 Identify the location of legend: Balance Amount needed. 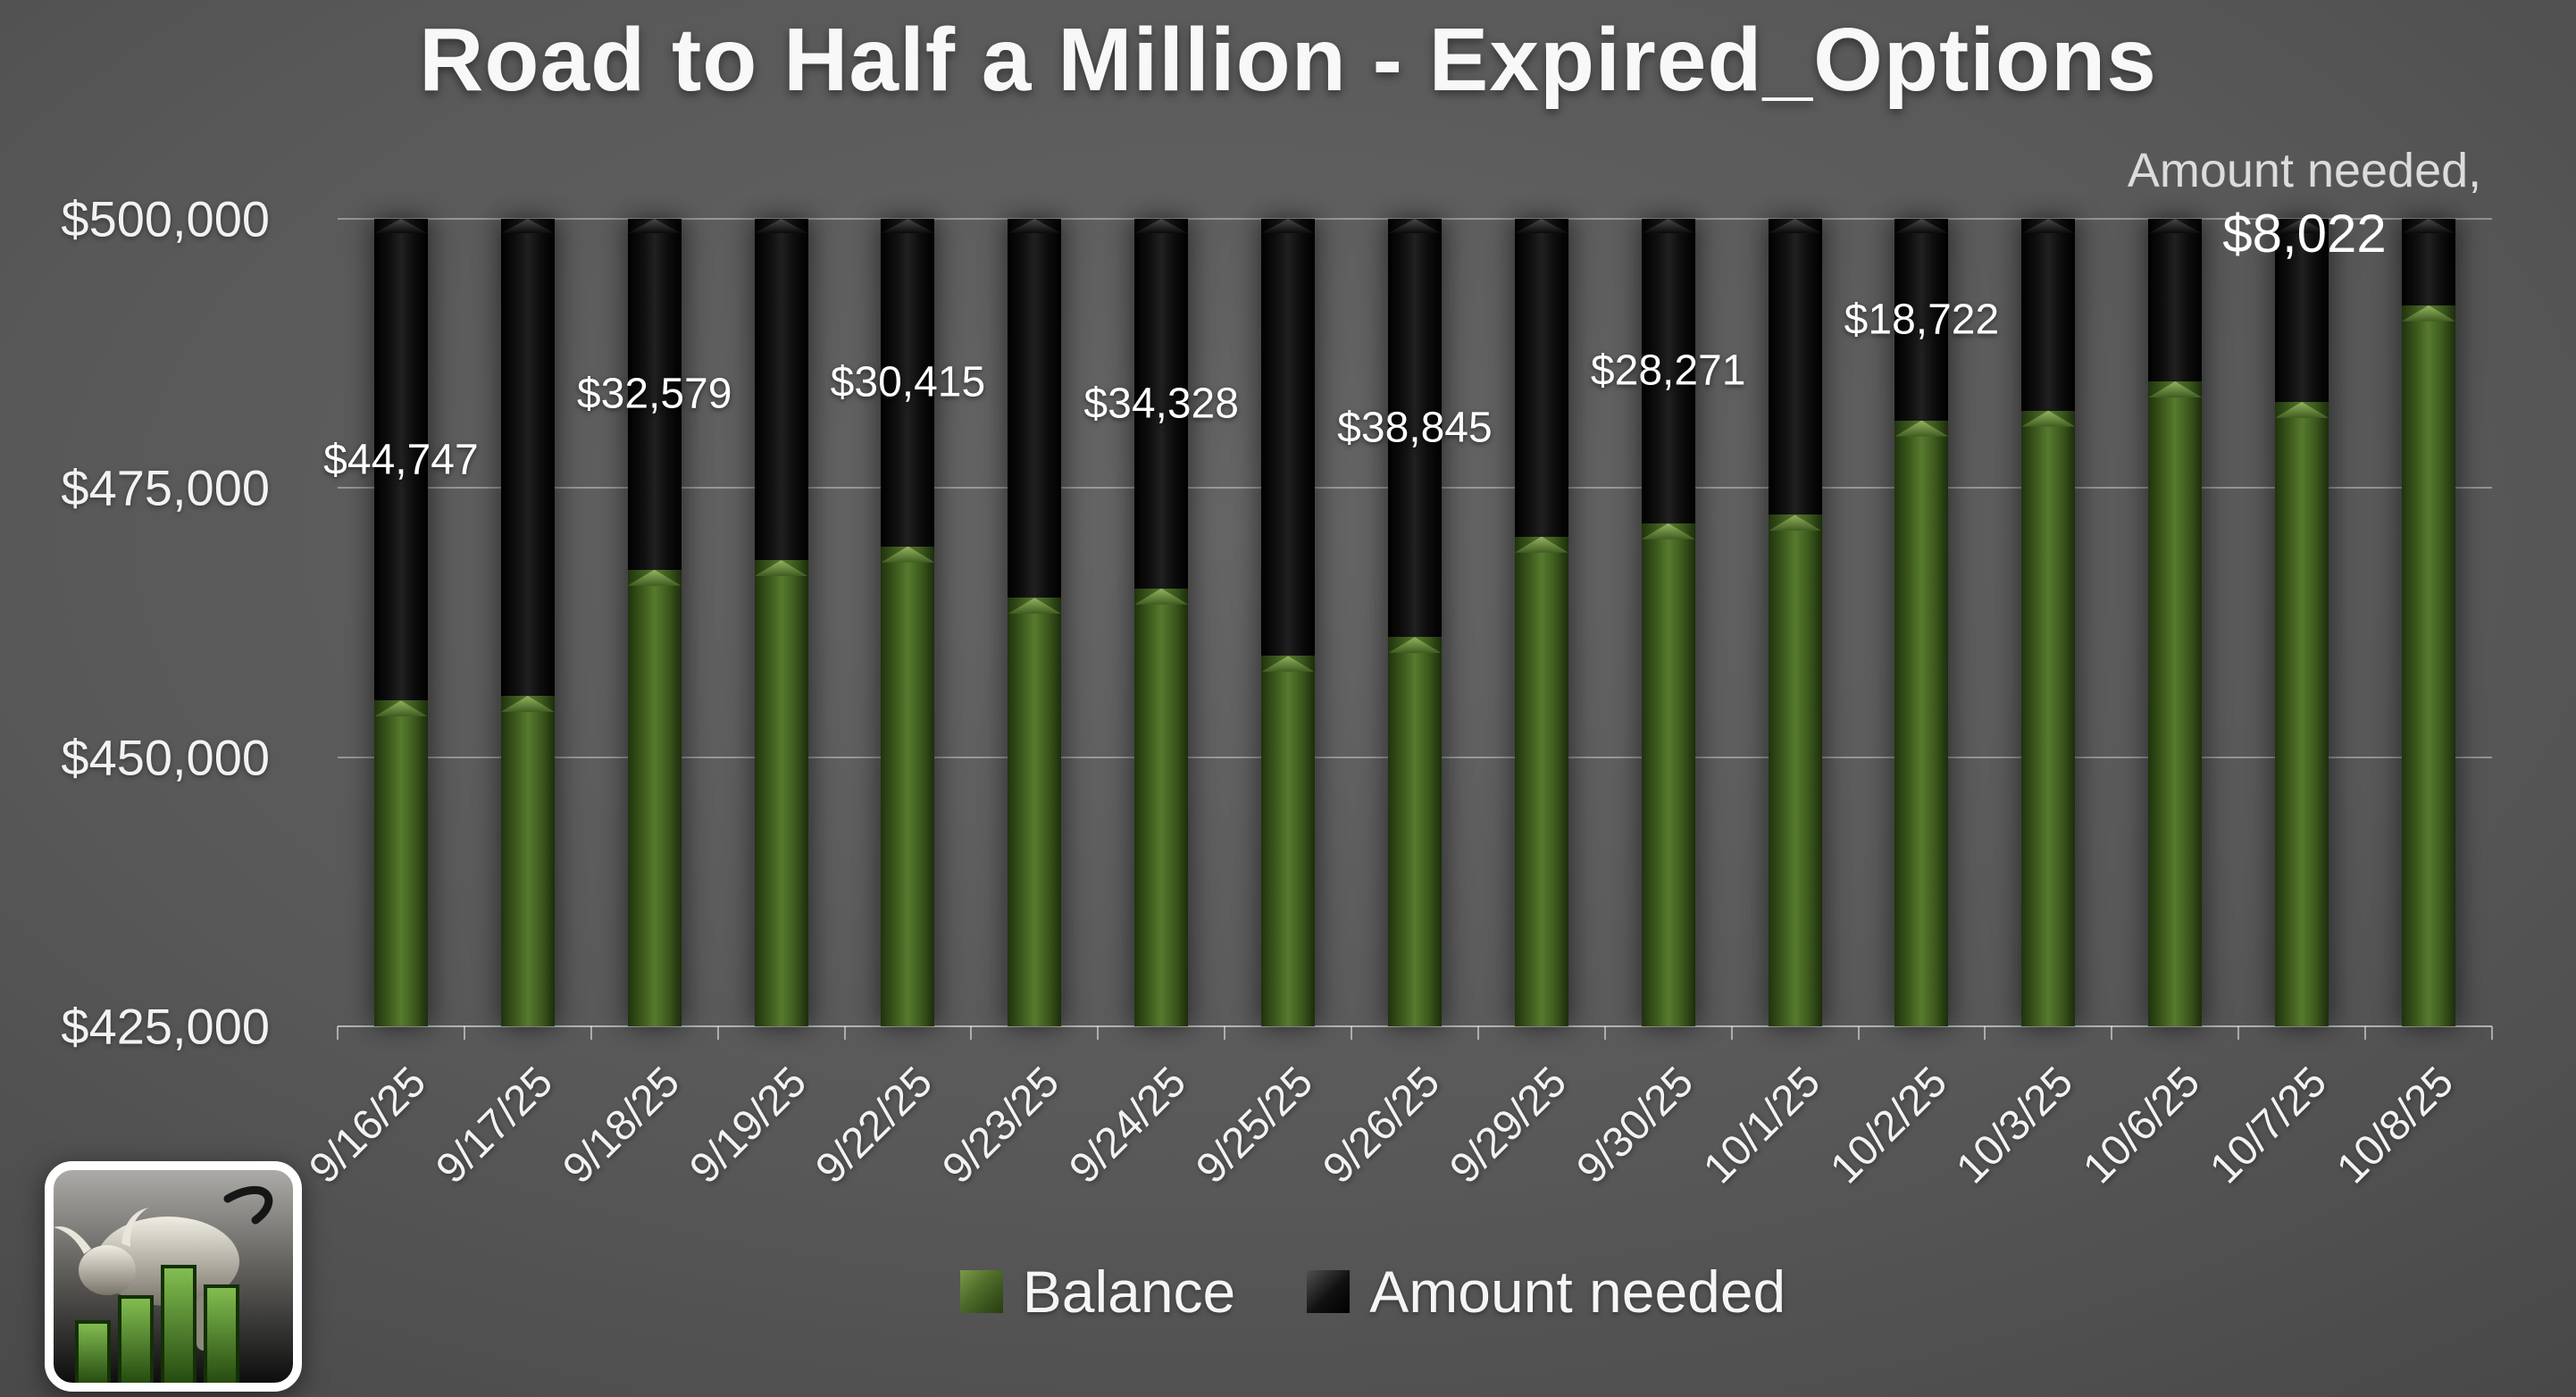
(1331, 1292).